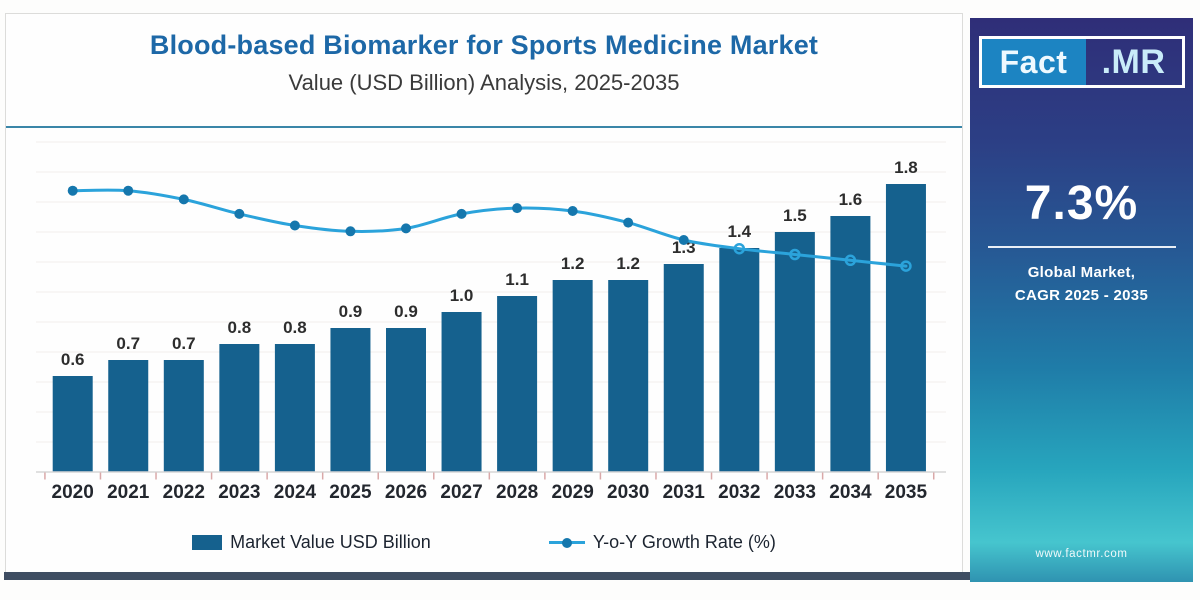 The width and height of the screenshot is (1200, 600). What do you see at coordinates (406, 228) in the screenshot?
I see `growth-point-2026` at bounding box center [406, 228].